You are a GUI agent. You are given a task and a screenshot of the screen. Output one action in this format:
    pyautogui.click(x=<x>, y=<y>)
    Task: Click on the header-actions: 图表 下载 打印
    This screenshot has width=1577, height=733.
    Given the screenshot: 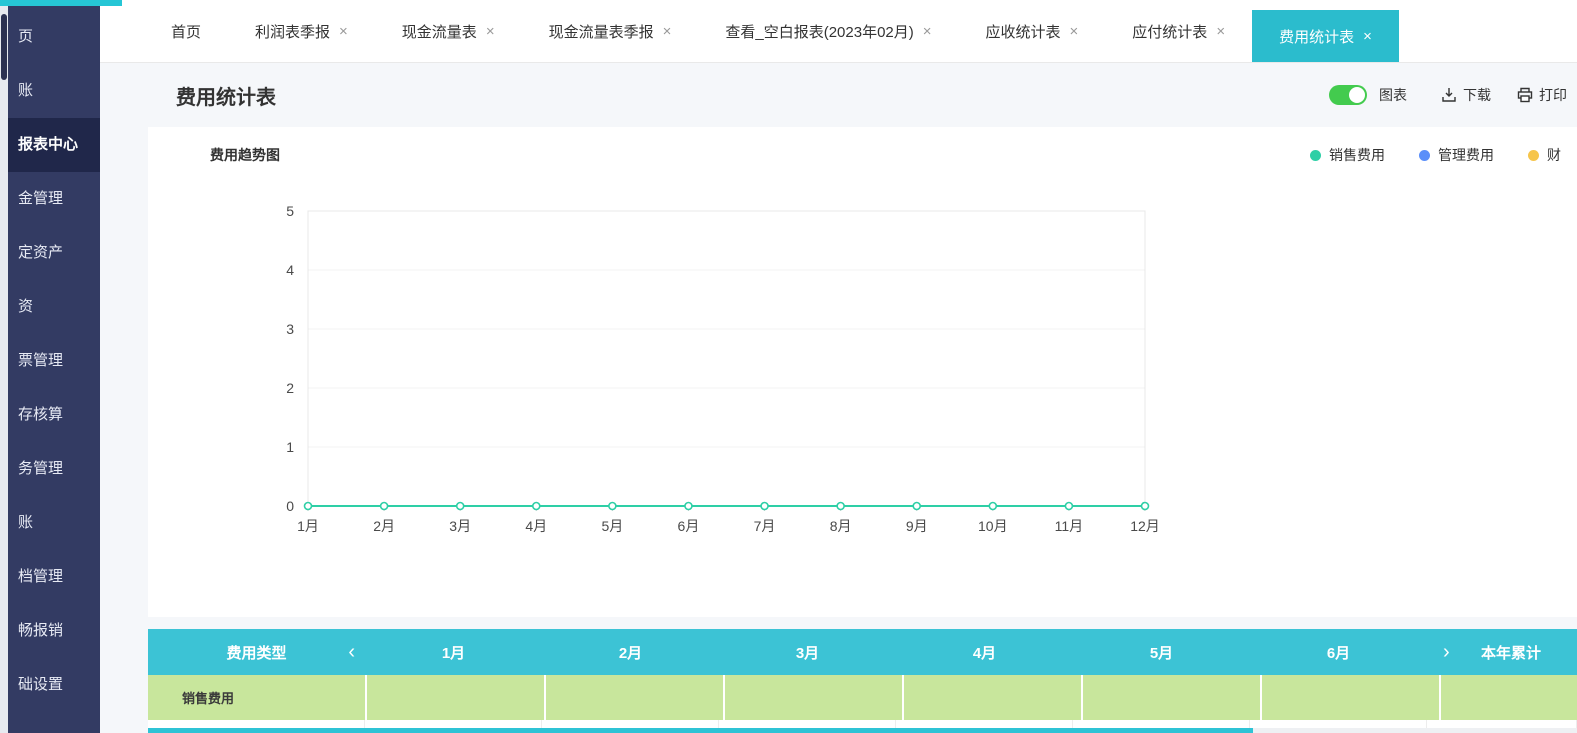 What is the action you would take?
    pyautogui.click(x=1448, y=95)
    